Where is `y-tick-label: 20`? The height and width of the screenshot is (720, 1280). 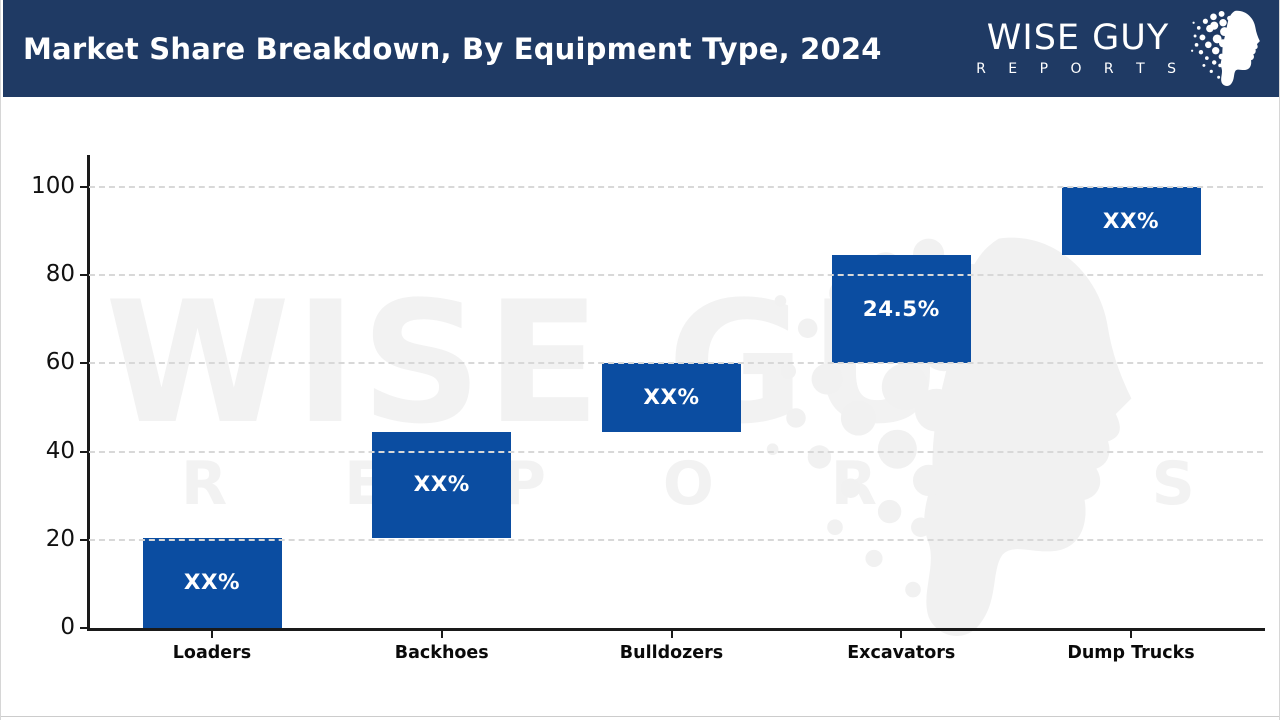
y-tick-label: 20 is located at coordinates (60, 538).